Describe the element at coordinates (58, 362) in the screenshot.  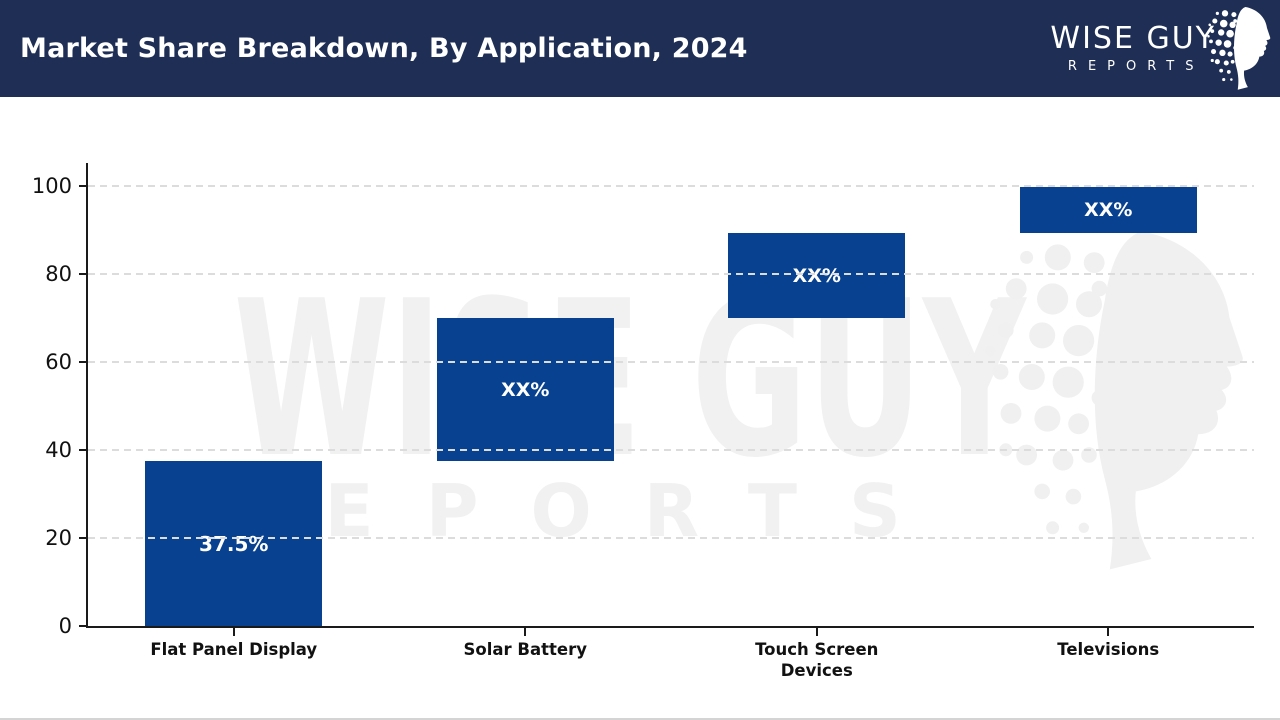
I see `y-tick-label: 60` at that location.